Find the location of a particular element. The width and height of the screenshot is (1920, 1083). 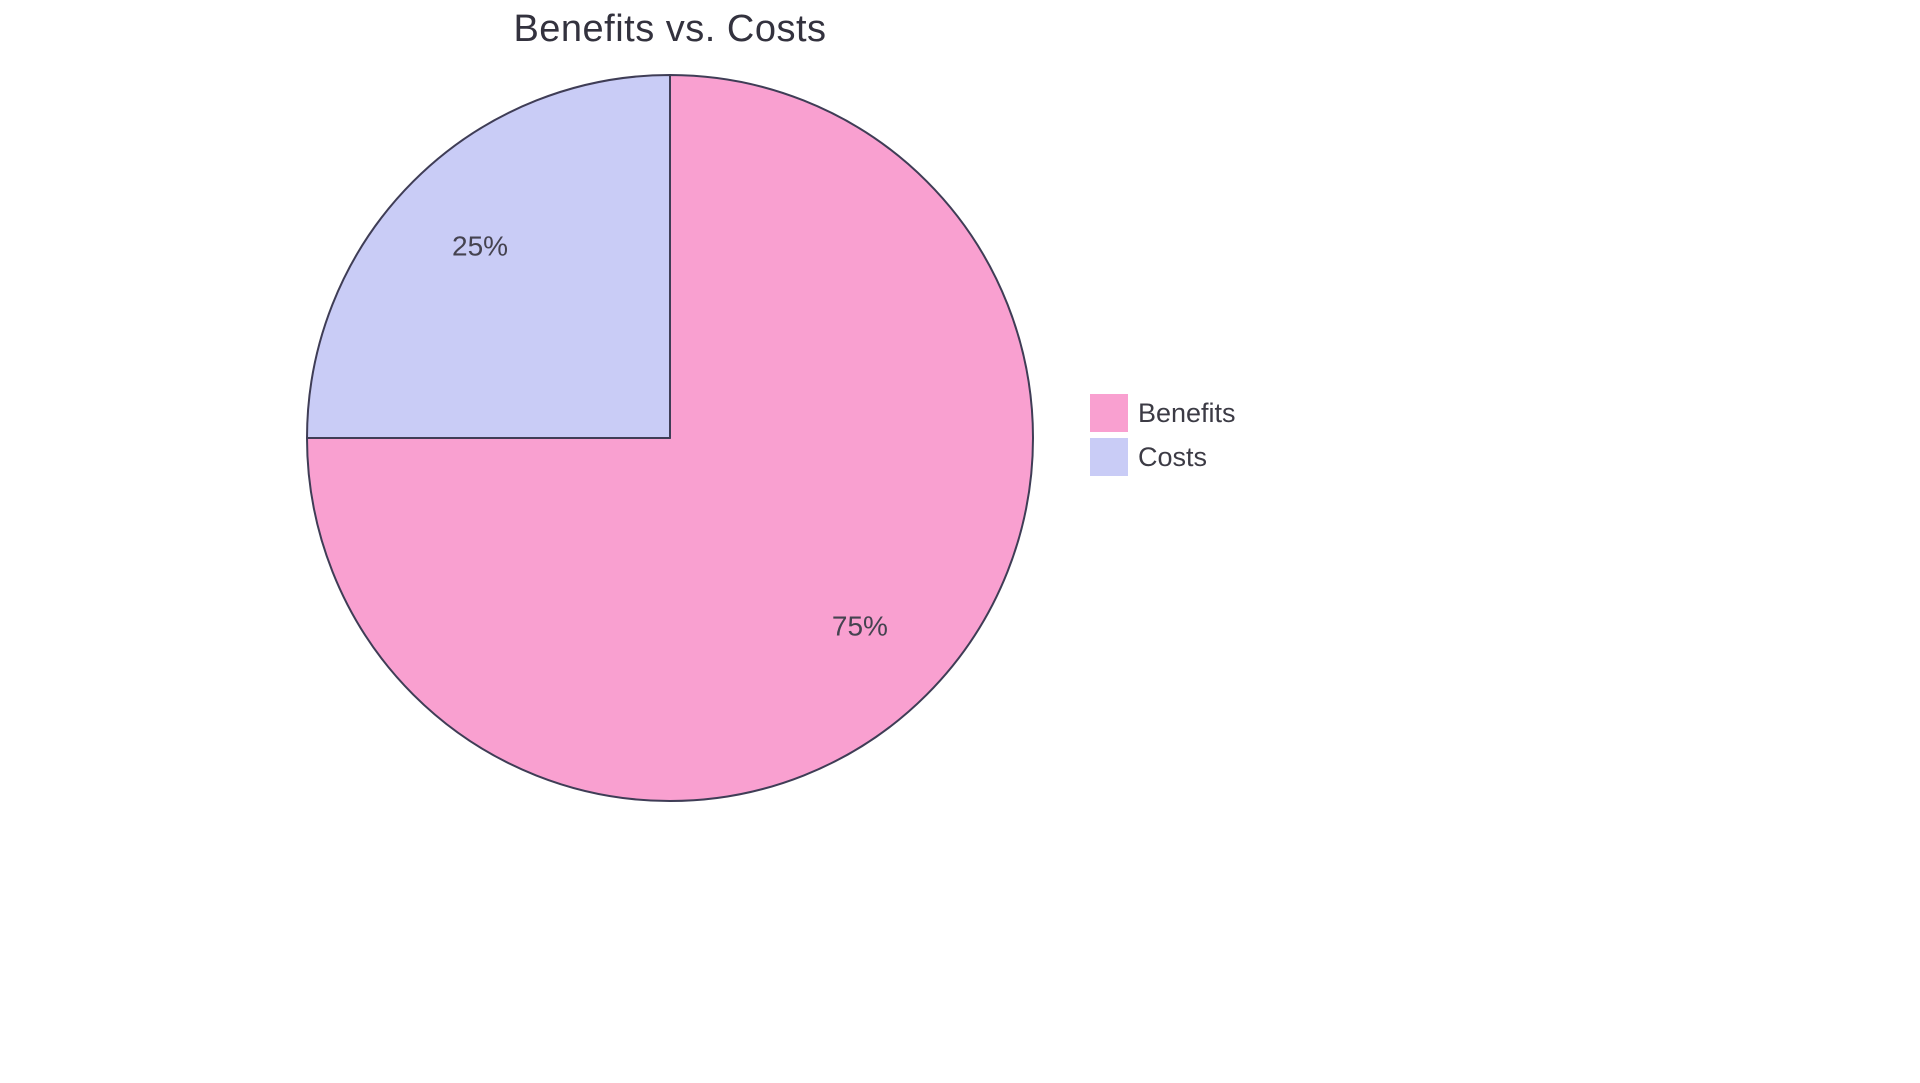

legend-item-benefits: Benefits is located at coordinates (1163, 413).